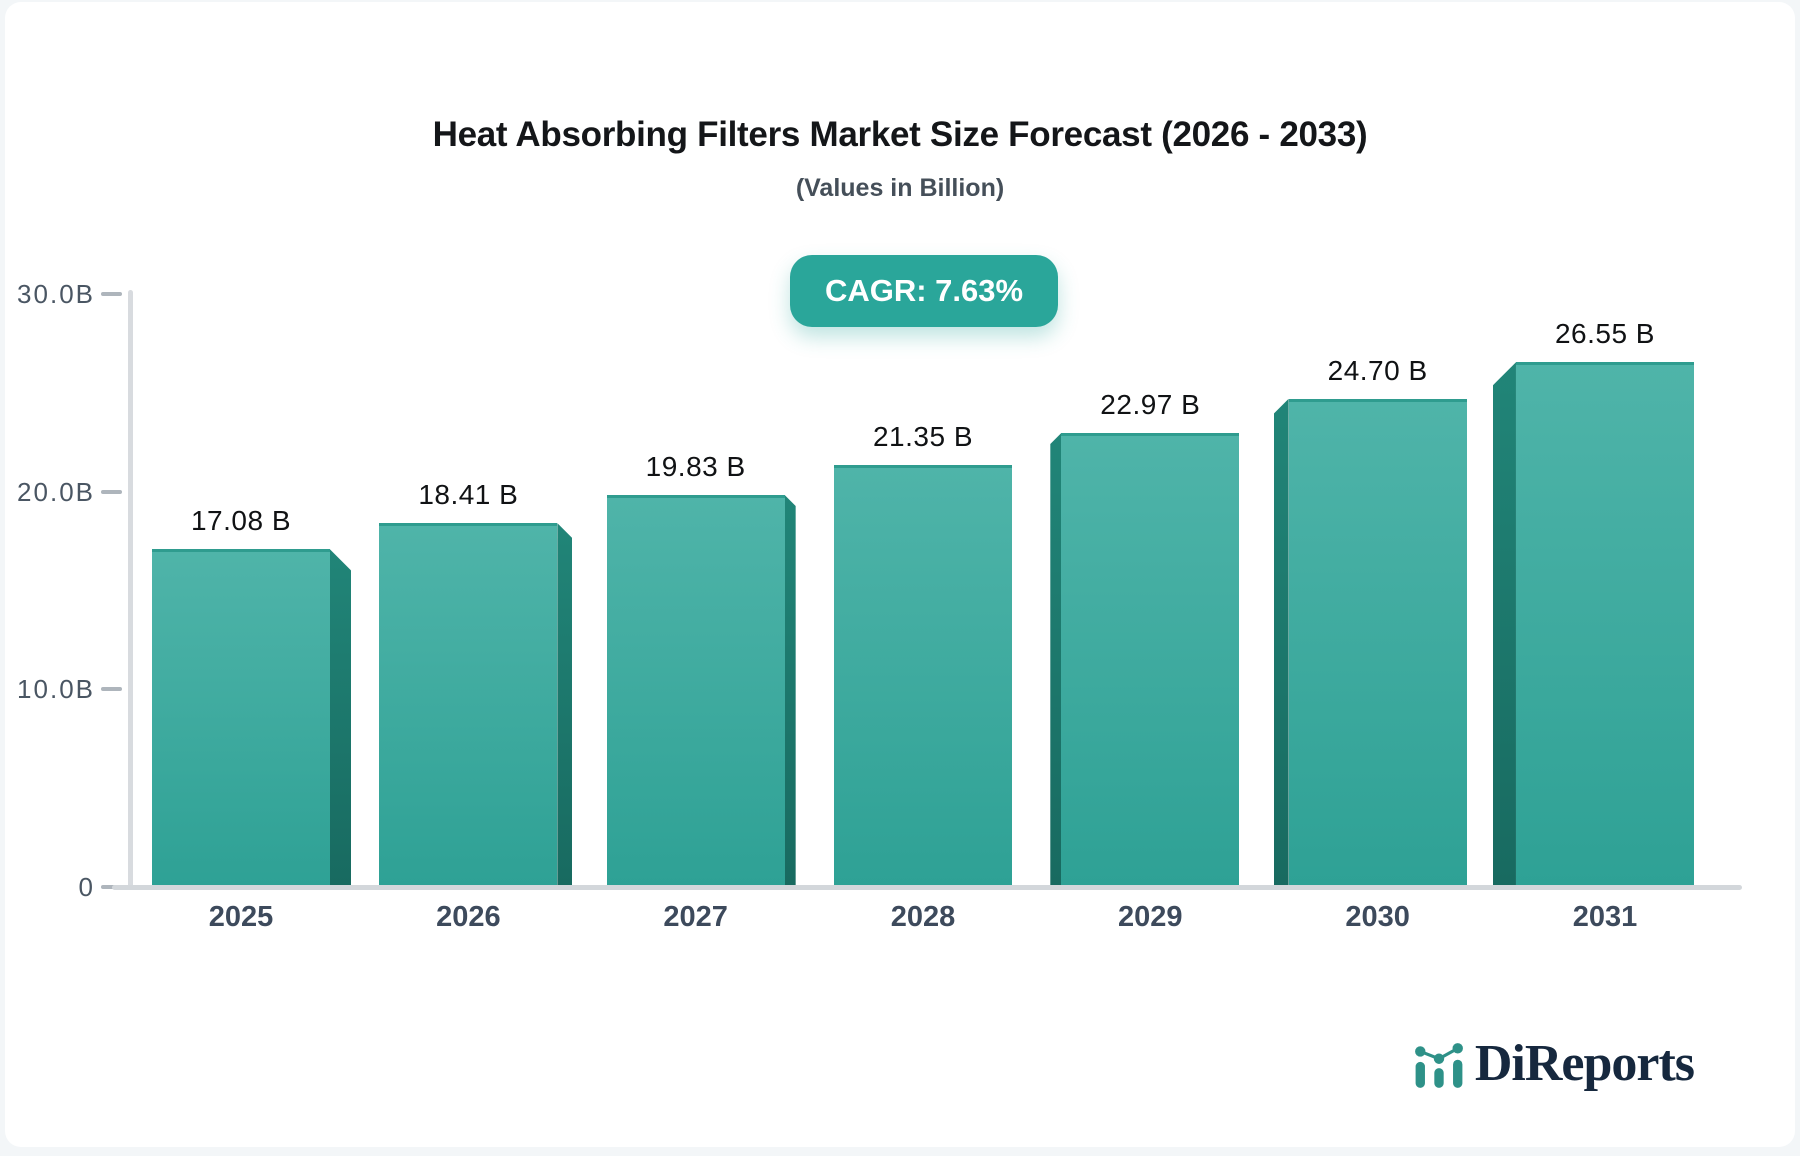 The image size is (1800, 1156). Describe the element at coordinates (1438, 1065) in the screenshot. I see `mini-bar-line-chart-icon` at that location.